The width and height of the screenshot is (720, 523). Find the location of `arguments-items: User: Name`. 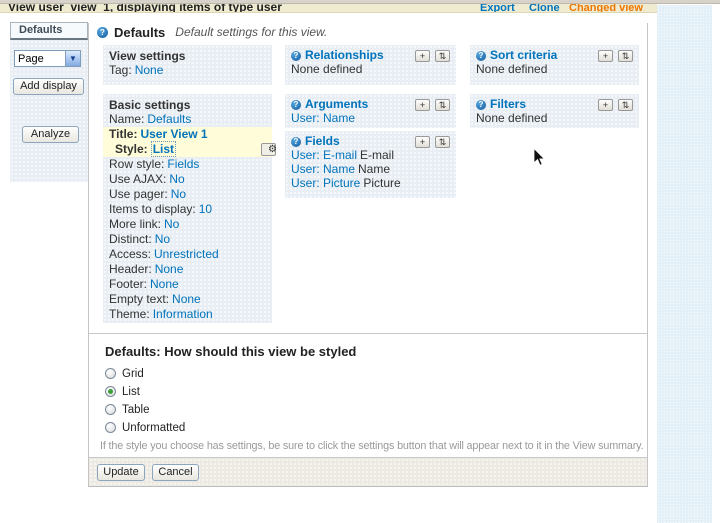

arguments-items: User: Name is located at coordinates (370, 118).